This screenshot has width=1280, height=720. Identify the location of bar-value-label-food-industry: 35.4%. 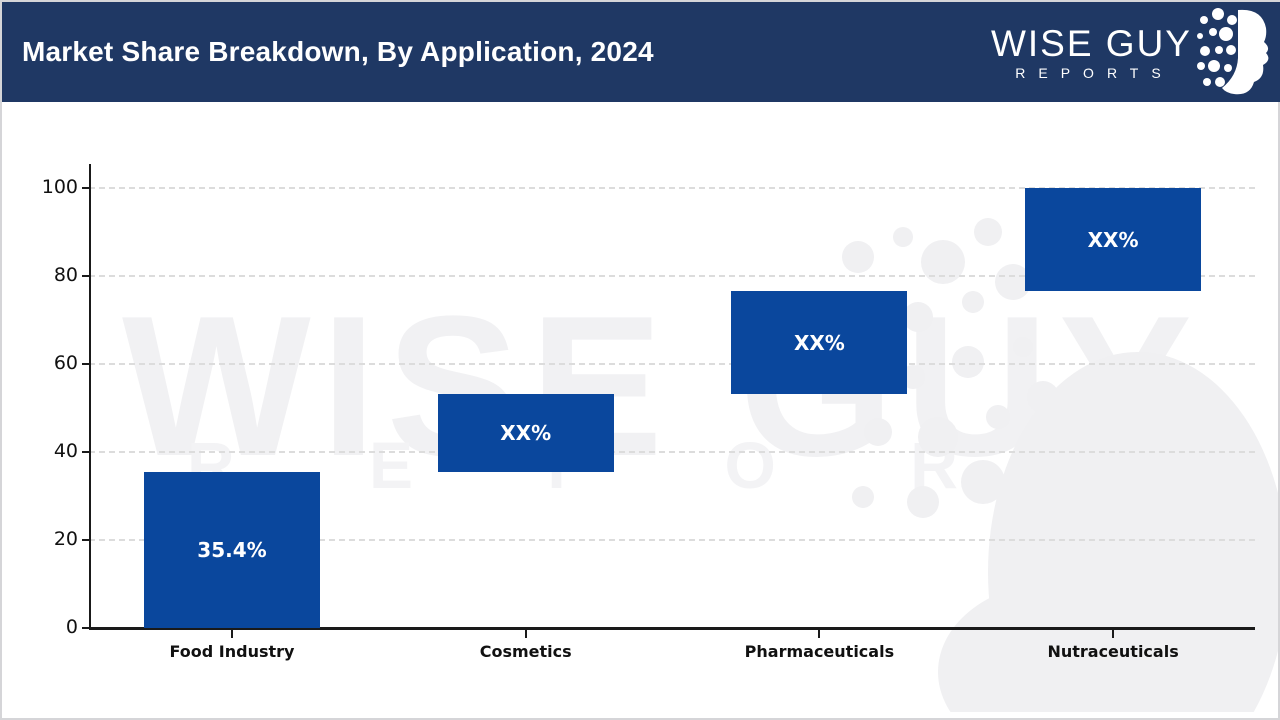
(232, 550).